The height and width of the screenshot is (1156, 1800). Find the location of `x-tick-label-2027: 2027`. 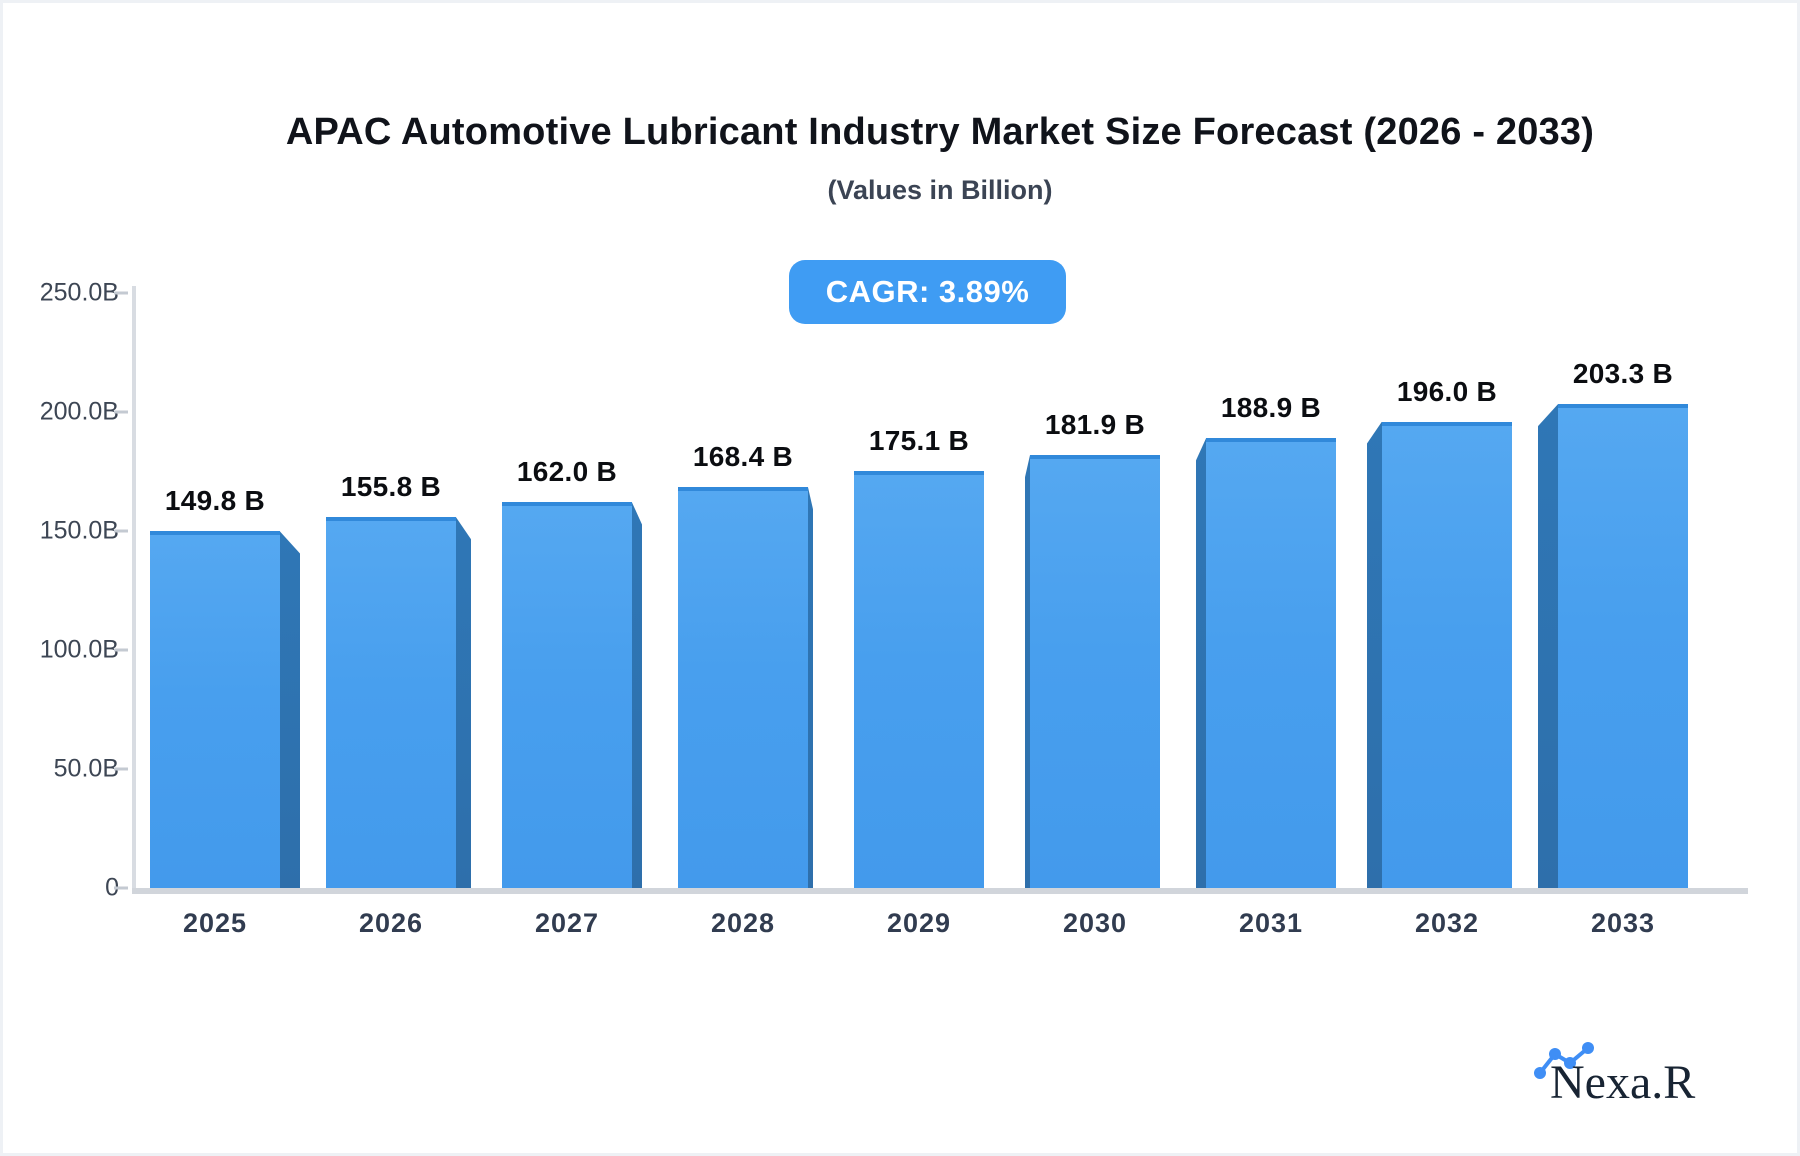

x-tick-label-2027: 2027 is located at coordinates (567, 923).